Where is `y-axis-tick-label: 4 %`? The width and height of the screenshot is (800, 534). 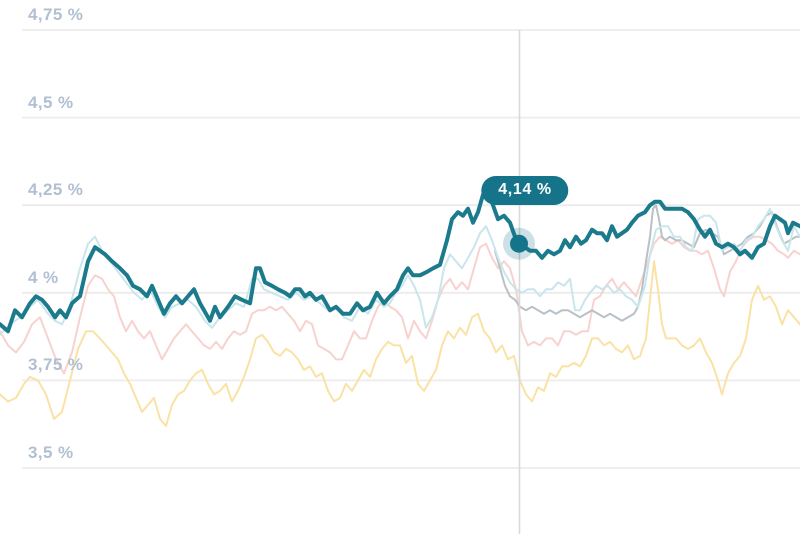
y-axis-tick-label: 4 % is located at coordinates (43, 277).